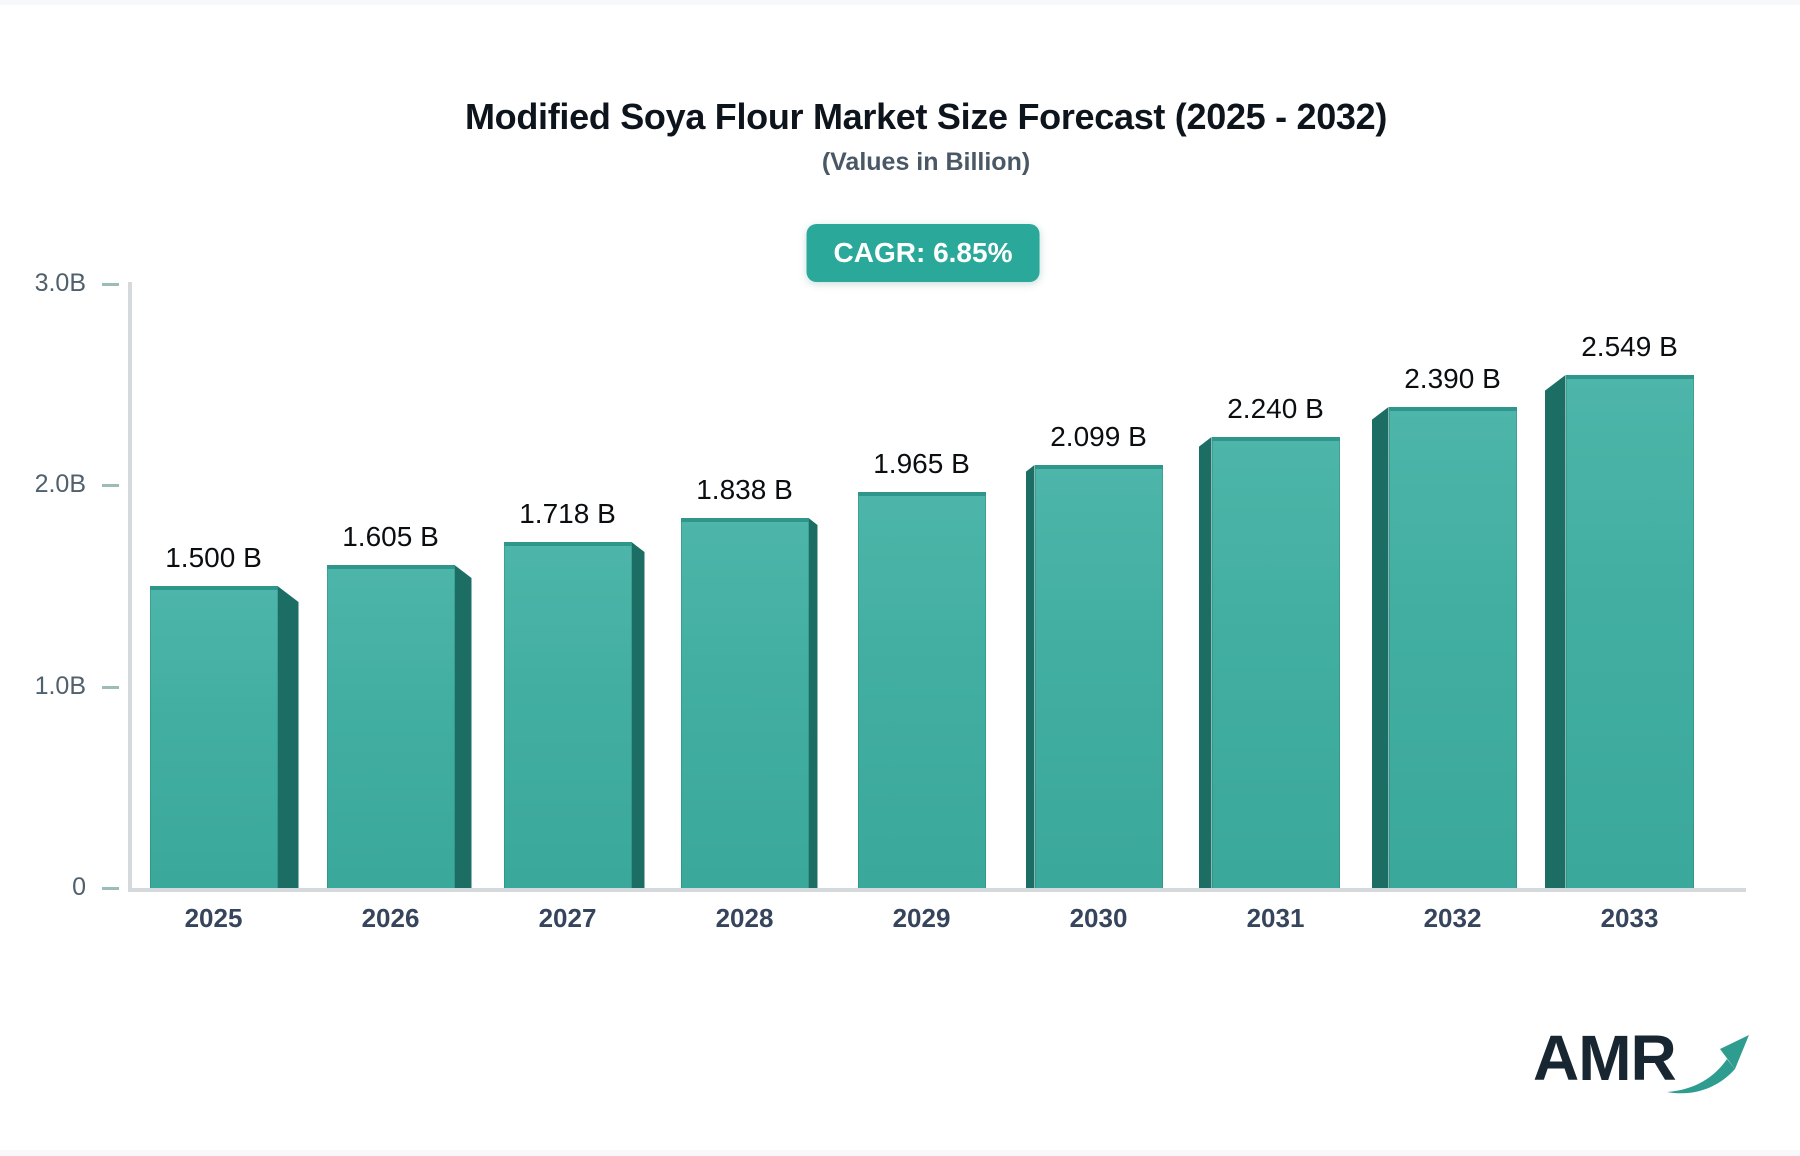  Describe the element at coordinates (921, 918) in the screenshot. I see `x-axis-label-2029: 2029` at that location.